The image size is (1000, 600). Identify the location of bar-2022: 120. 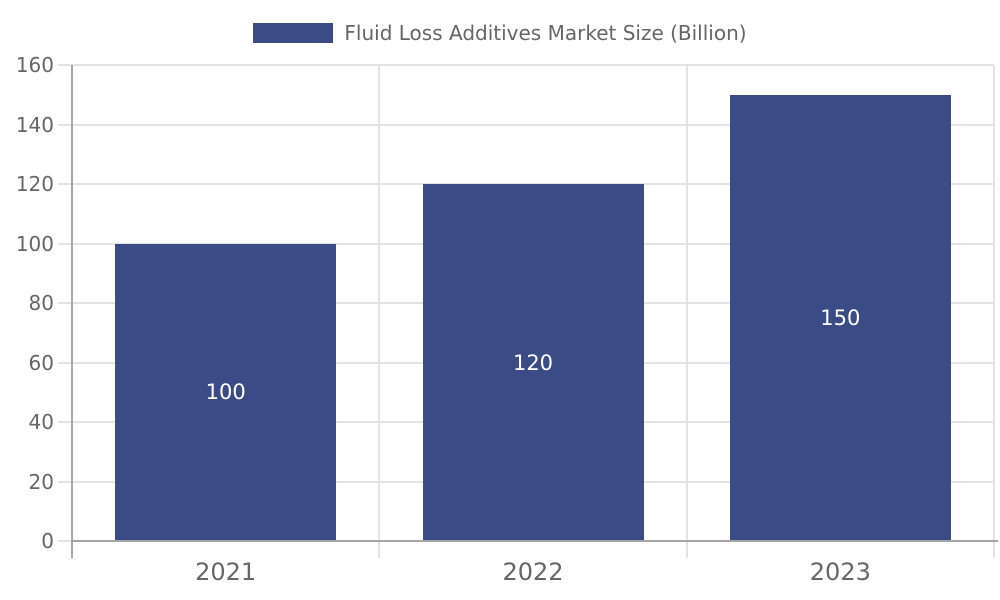
(533, 362).